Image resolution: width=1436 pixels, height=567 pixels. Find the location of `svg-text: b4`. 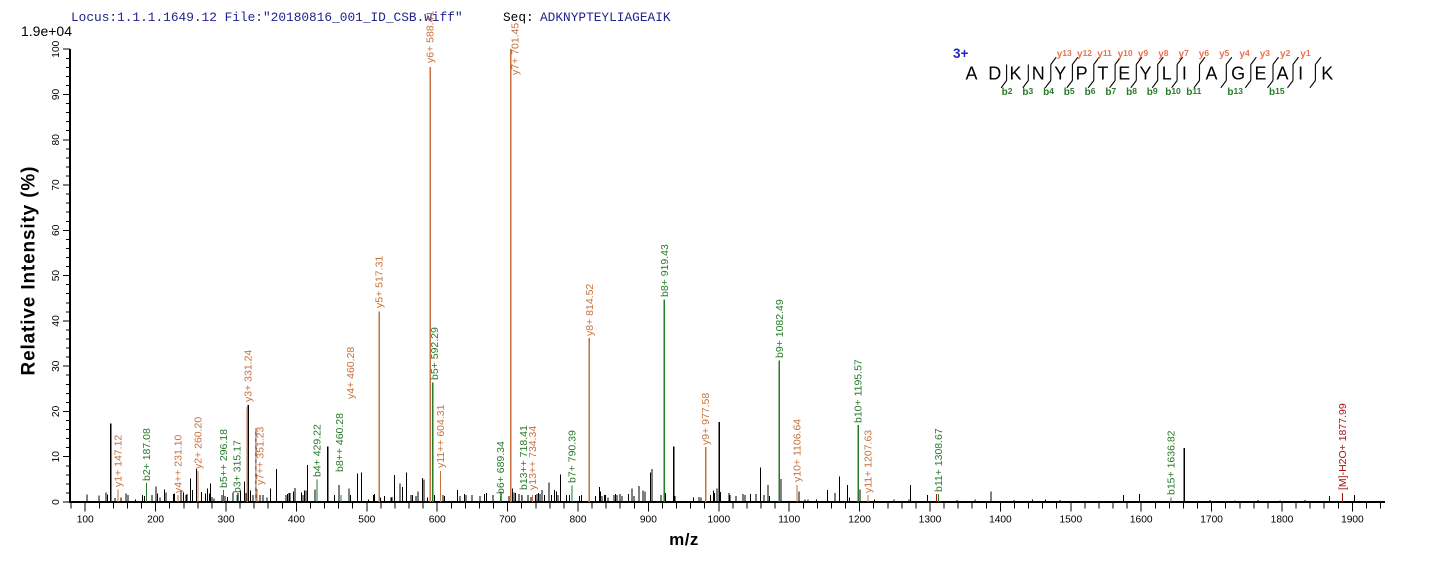

svg-text: b4 is located at coordinates (1048, 92).